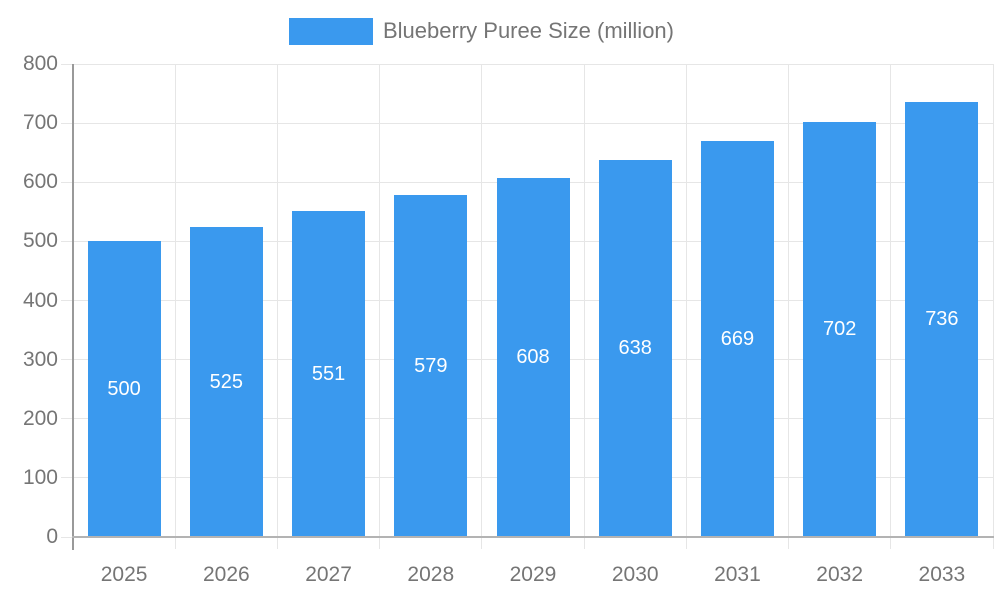 The width and height of the screenshot is (1000, 600). What do you see at coordinates (124, 574) in the screenshot?
I see `x-axis-label: 2025` at bounding box center [124, 574].